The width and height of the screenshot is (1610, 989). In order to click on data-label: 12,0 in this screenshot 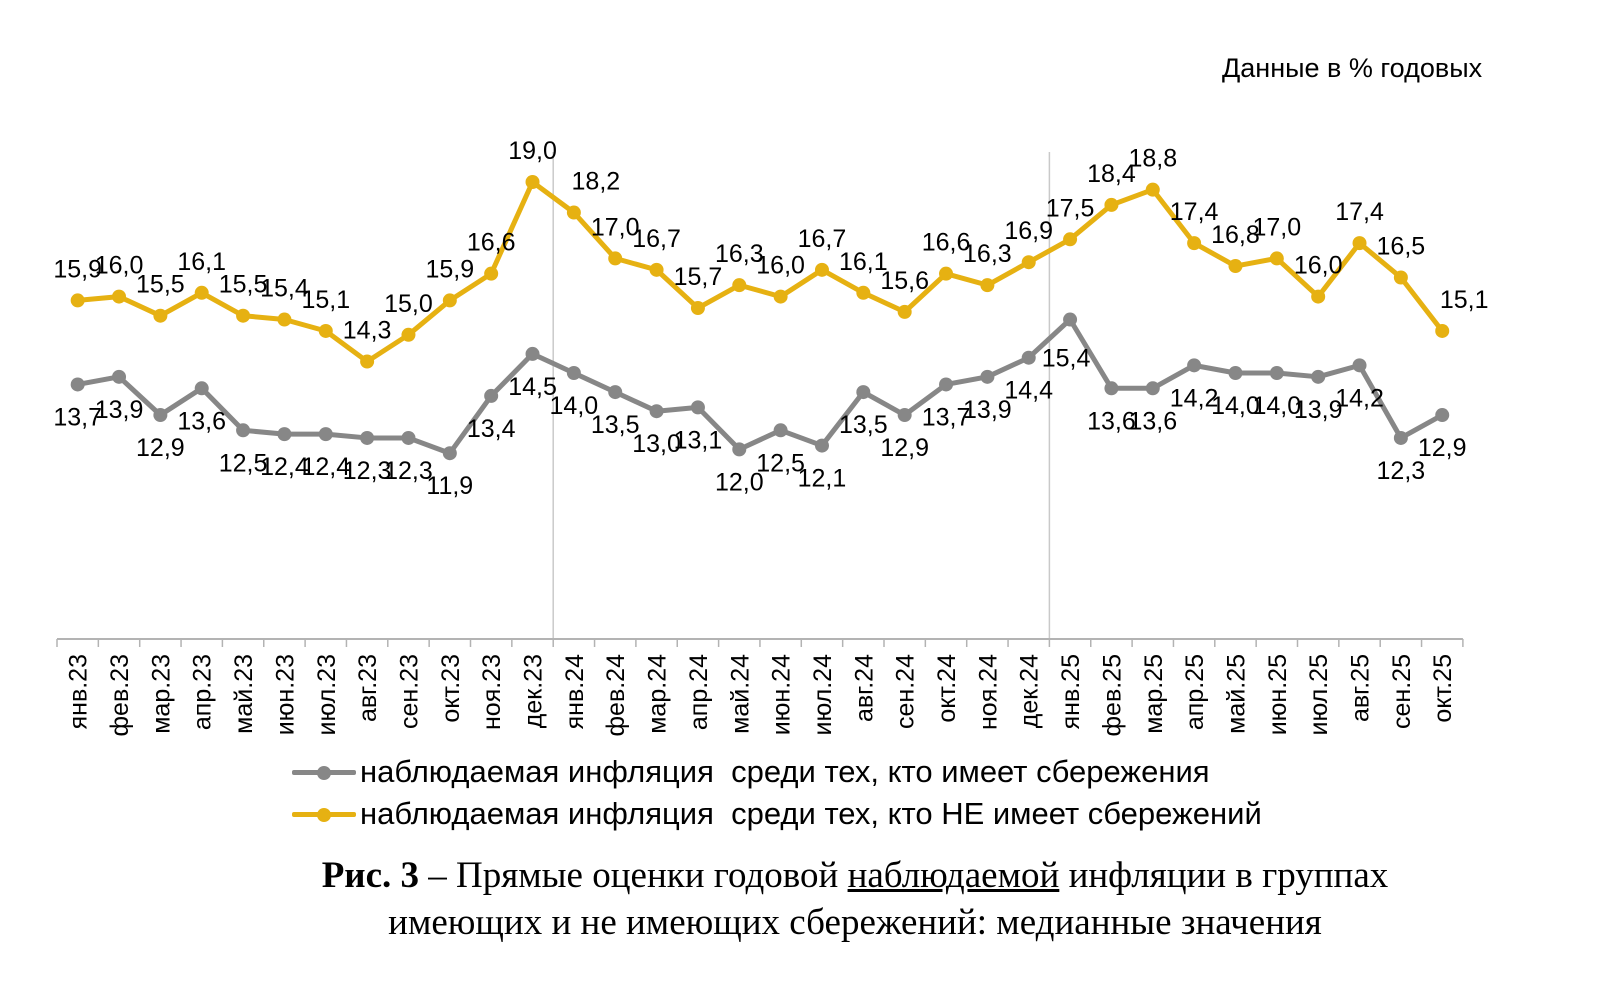, I will do `click(739, 482)`.